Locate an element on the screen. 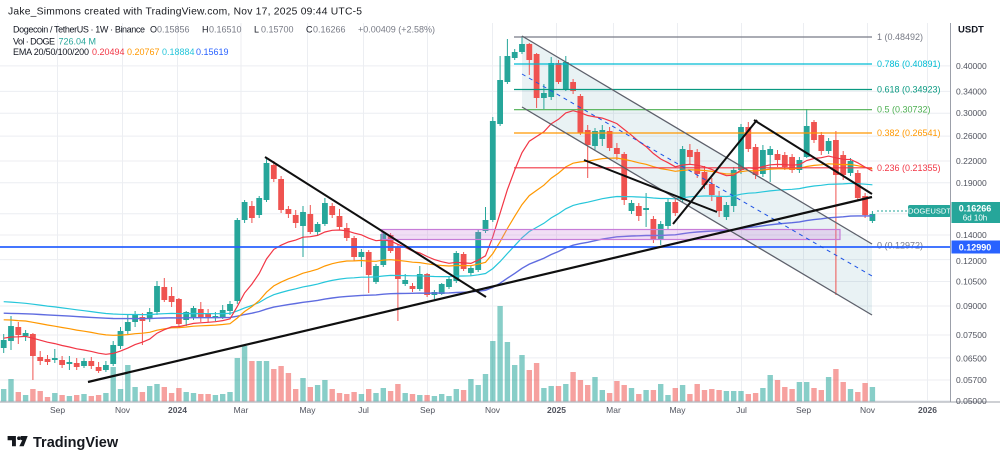  svg-text:Dogecoin / TetherUS · 1W · Bin: Dogecoin / TetherUS · 1W · Binance is located at coordinates (79, 30).